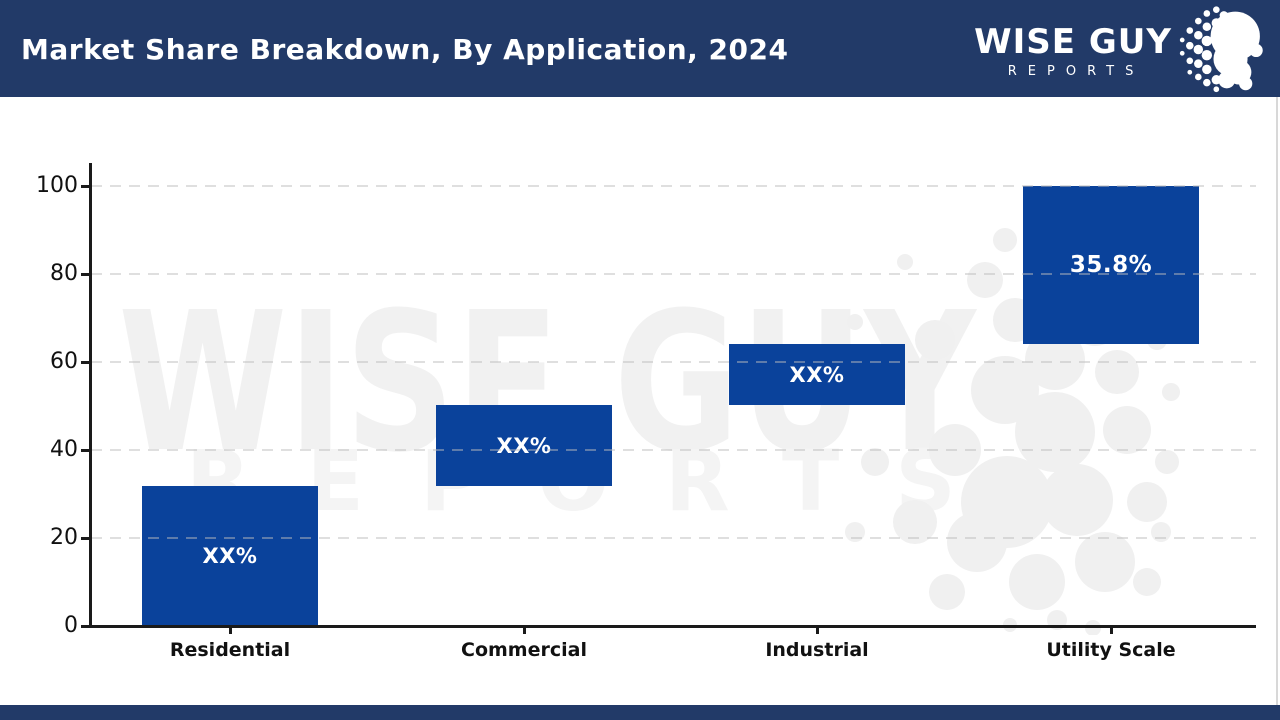 The image size is (1280, 720). I want to click on bar-value-label-industrial: XX%, so click(817, 374).